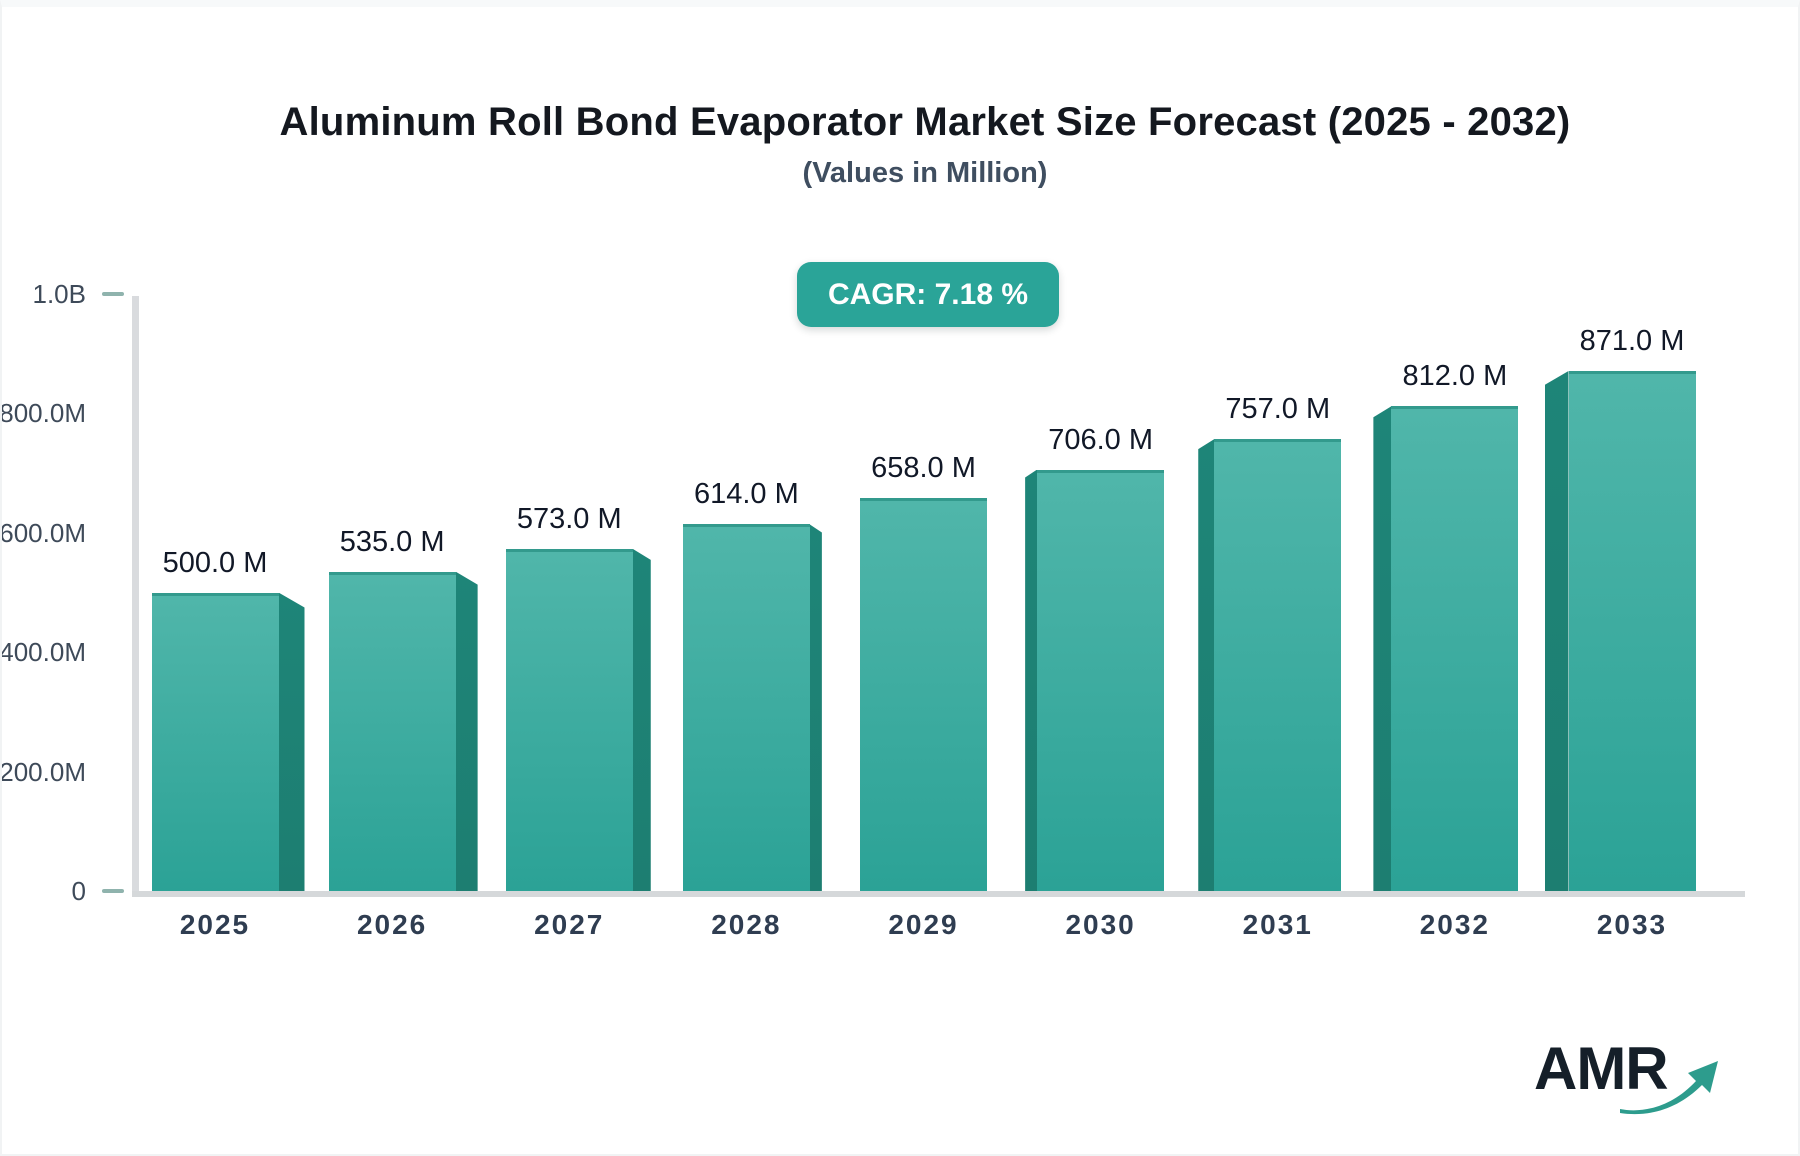 The image size is (1800, 1156). I want to click on y-axis-label: 800.0M, so click(43, 413).